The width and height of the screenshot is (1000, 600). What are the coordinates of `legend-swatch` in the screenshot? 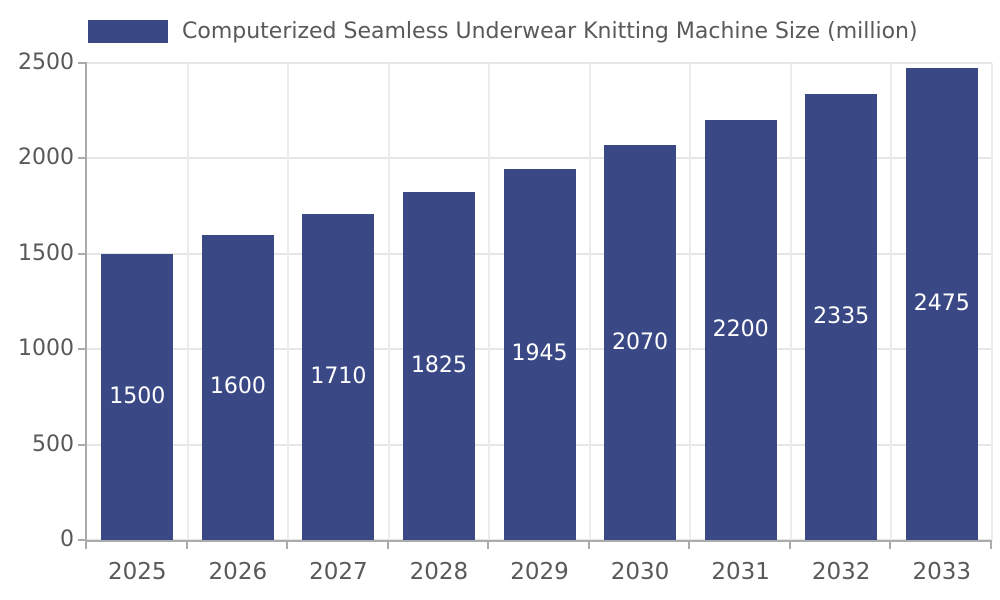 It's located at (128, 31).